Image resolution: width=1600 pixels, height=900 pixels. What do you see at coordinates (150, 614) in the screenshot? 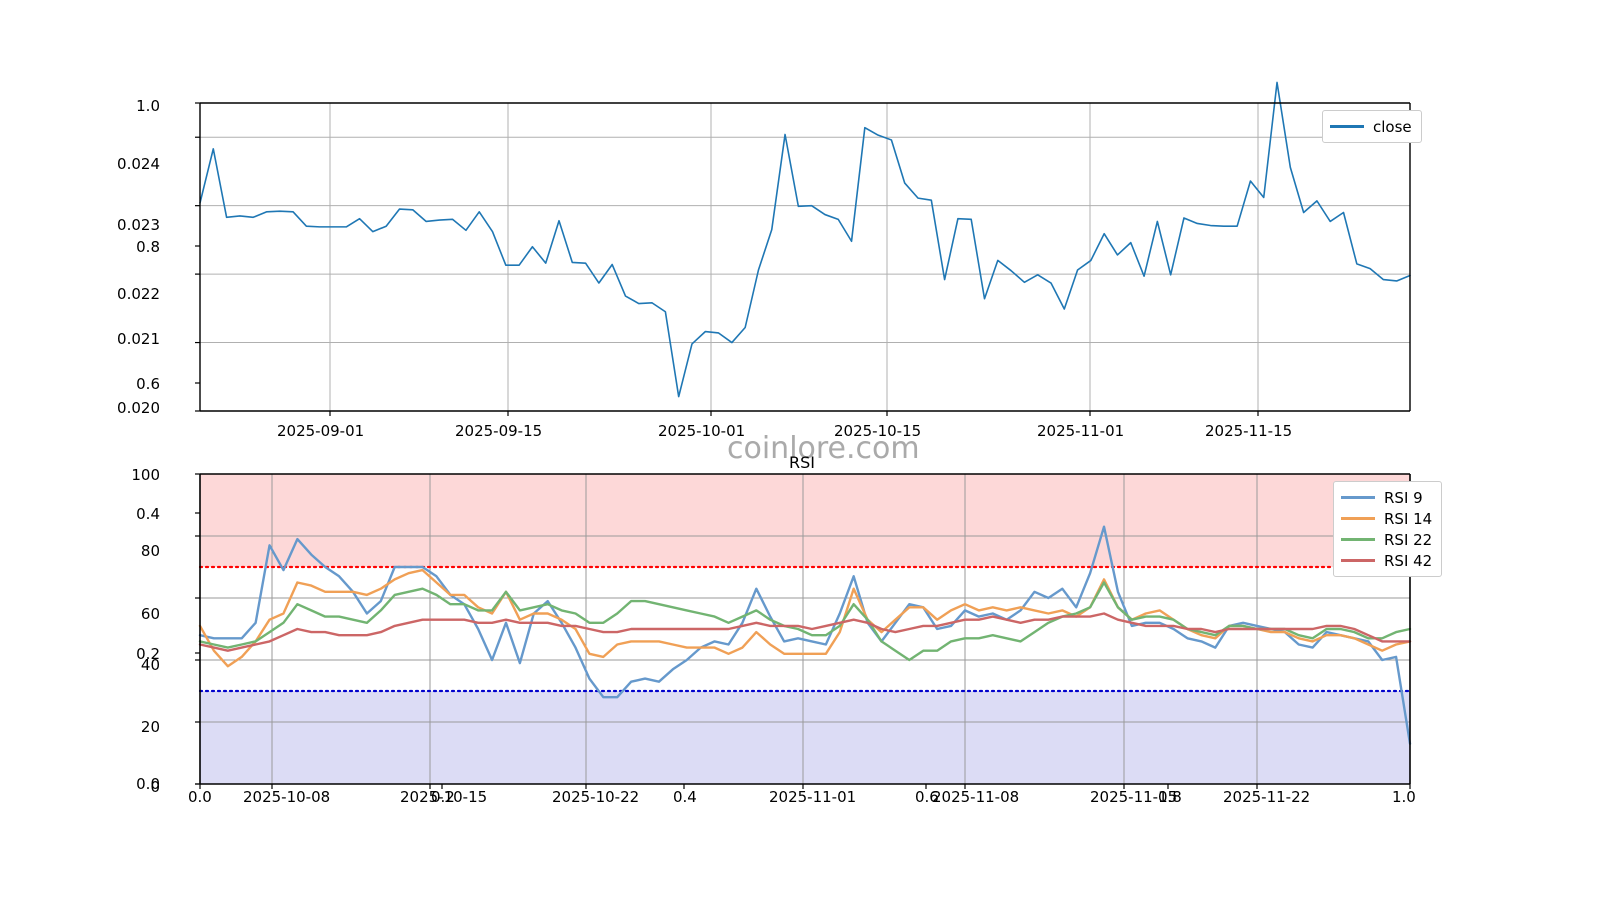
I see `rsi-ytick-60: 60` at bounding box center [150, 614].